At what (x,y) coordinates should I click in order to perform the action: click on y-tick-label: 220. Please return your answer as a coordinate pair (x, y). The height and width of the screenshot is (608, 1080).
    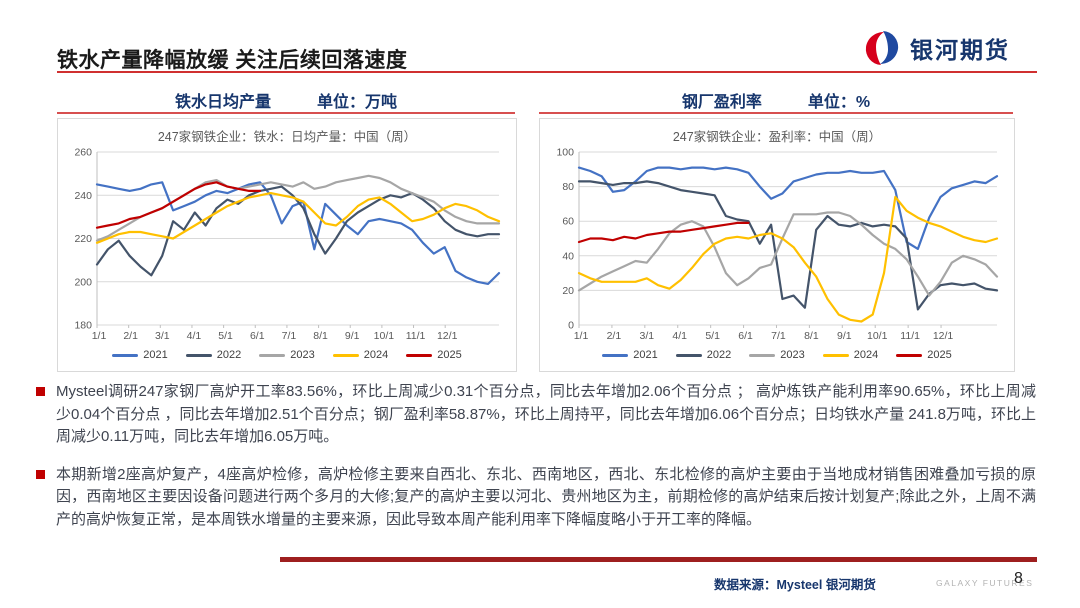
    Looking at the image, I should click on (83, 239).